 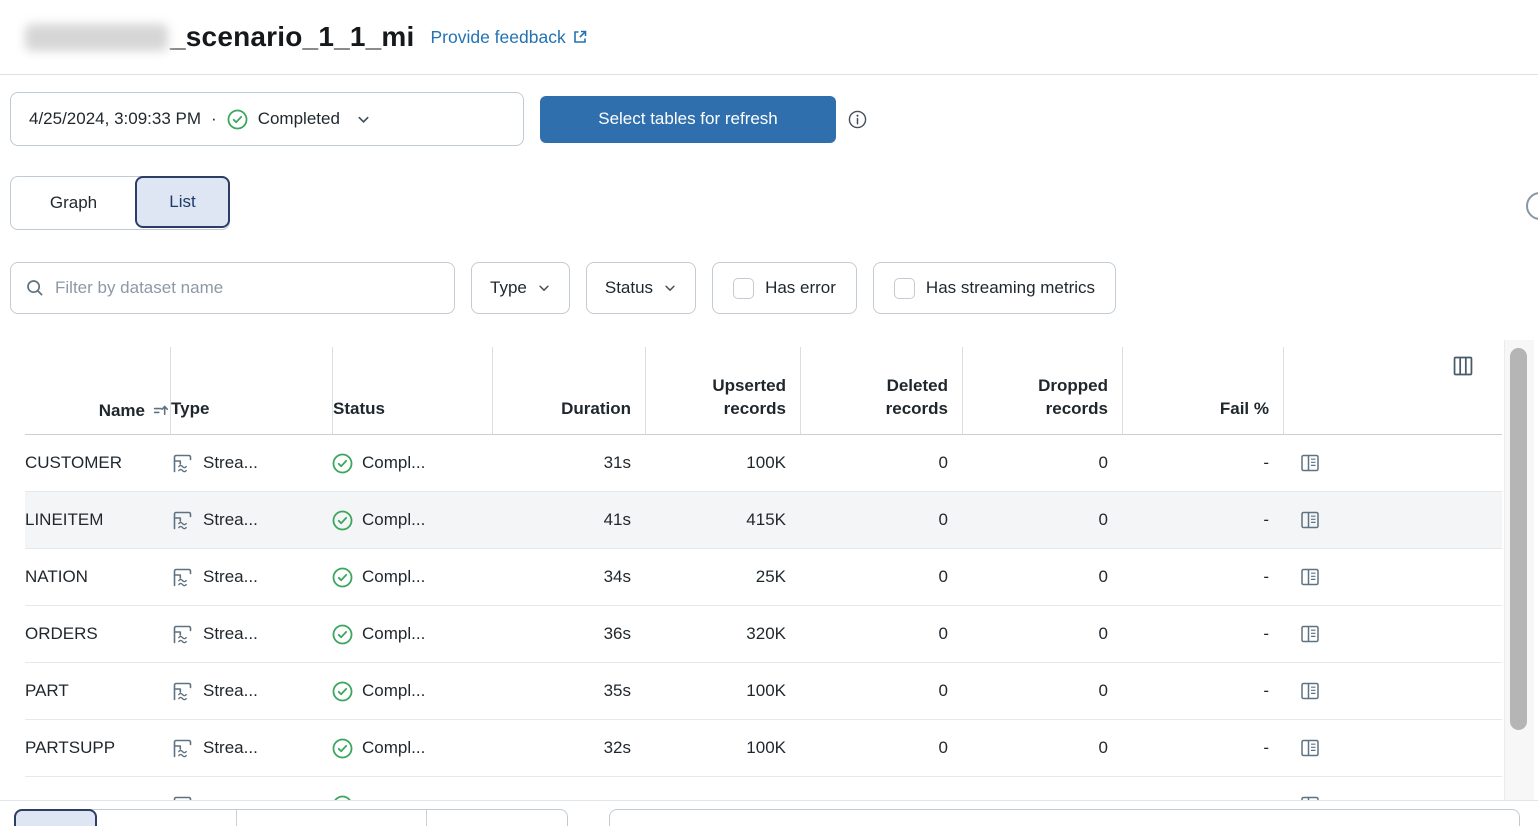 I want to click on bottom-segmented-control, so click(x=291, y=817).